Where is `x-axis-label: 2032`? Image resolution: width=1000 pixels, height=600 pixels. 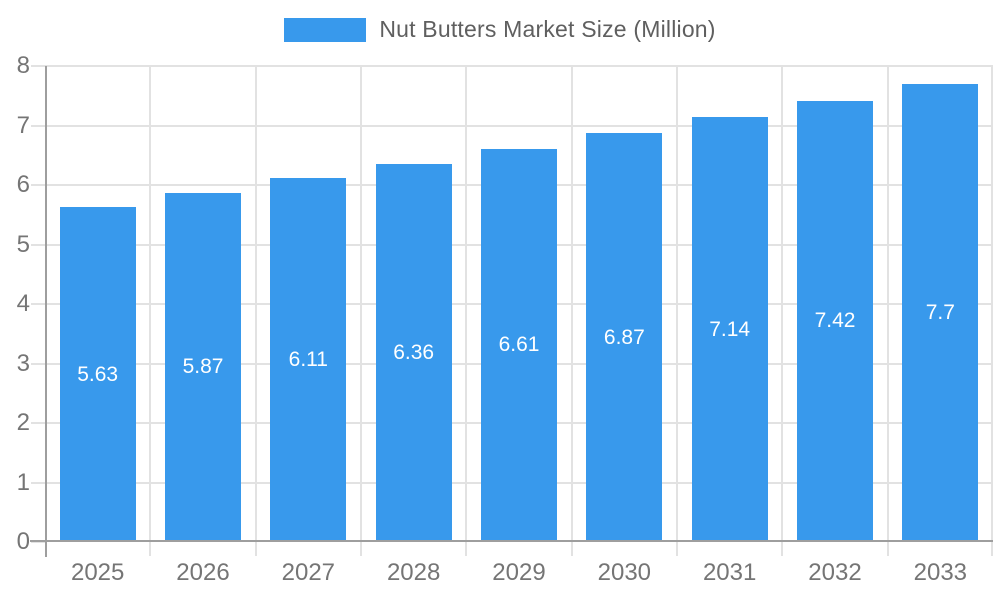
x-axis-label: 2032 is located at coordinates (835, 572).